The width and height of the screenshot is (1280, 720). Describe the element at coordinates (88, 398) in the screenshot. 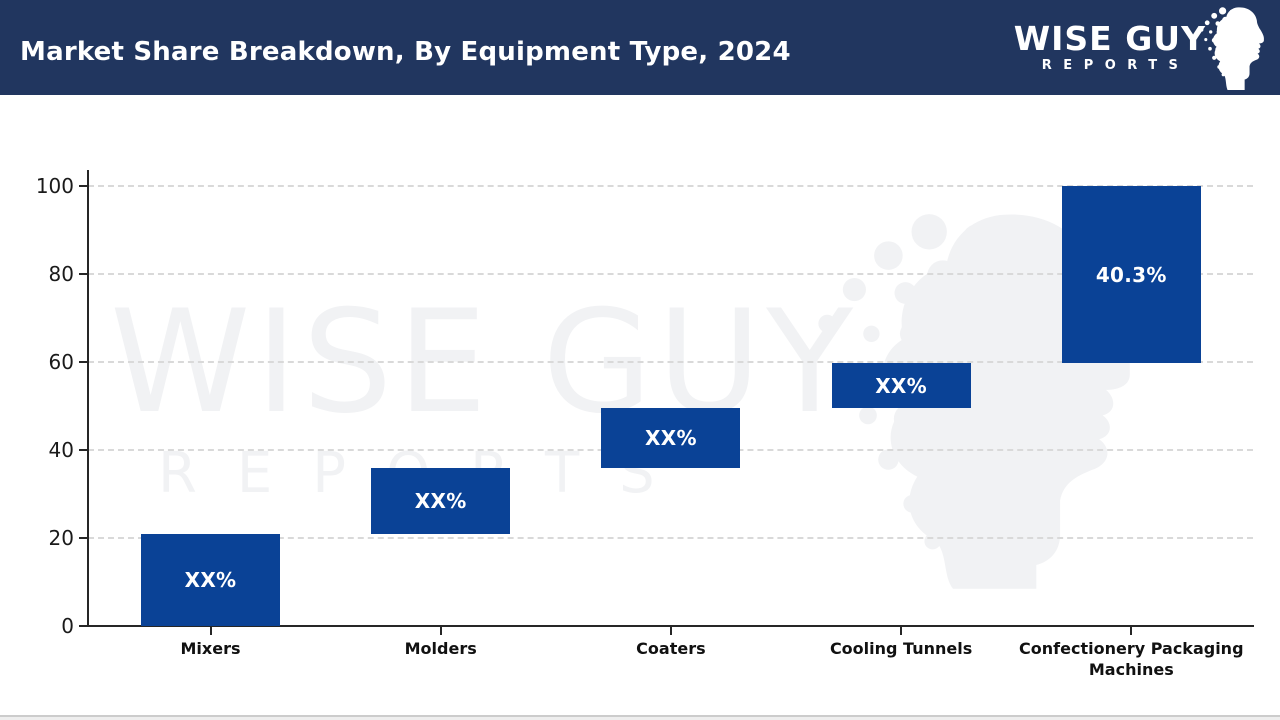

I see `y-axis` at that location.